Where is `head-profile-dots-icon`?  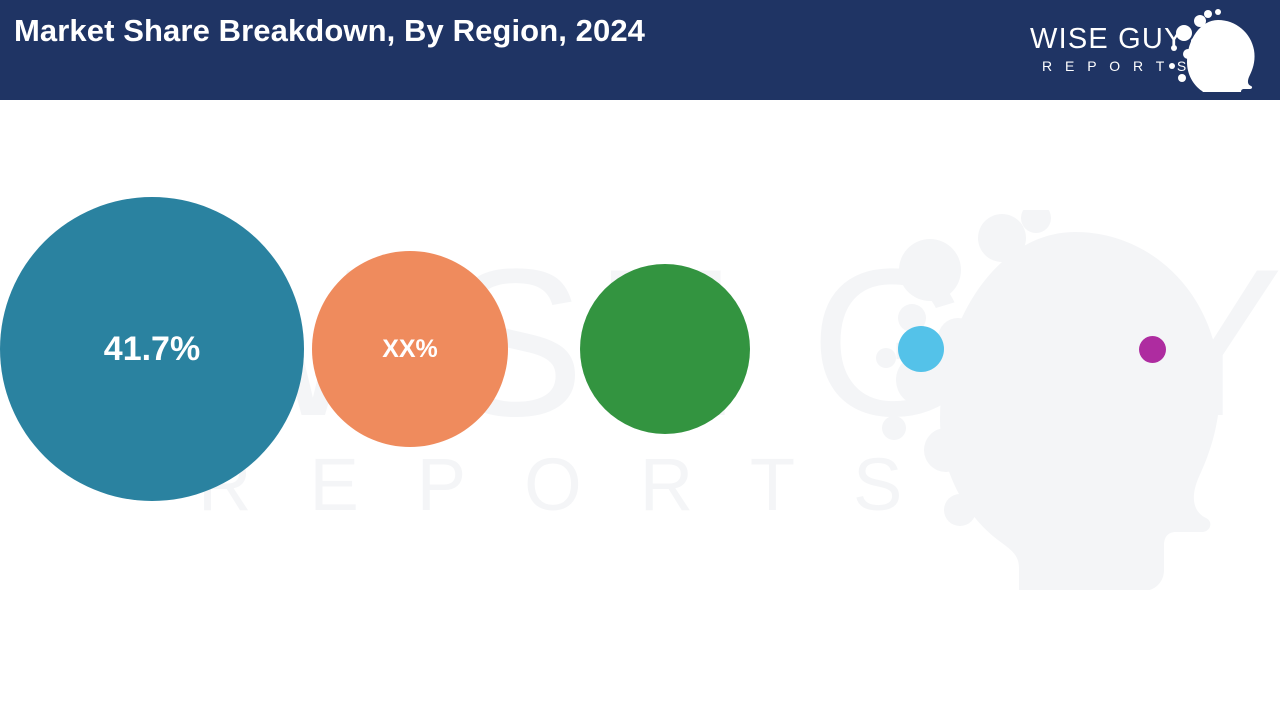
head-profile-dots-icon is located at coordinates (1212, 50).